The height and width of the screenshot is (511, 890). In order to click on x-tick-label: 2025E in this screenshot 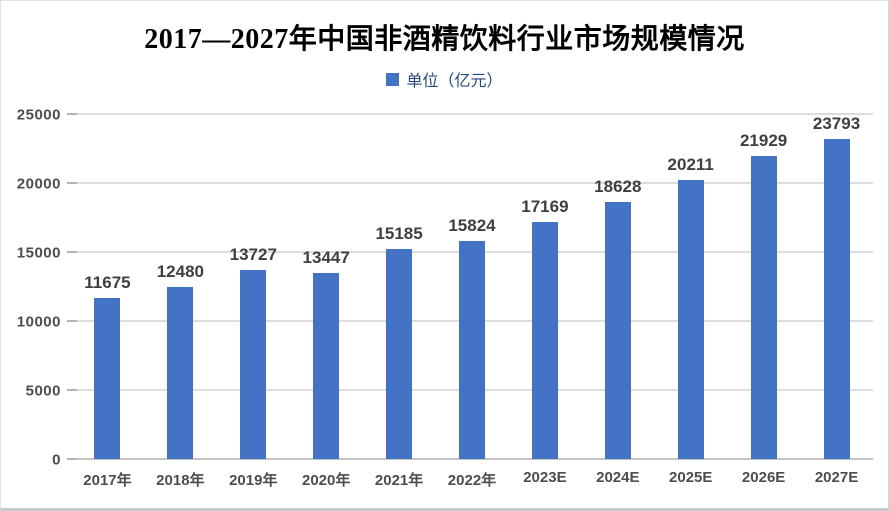, I will do `click(691, 477)`.